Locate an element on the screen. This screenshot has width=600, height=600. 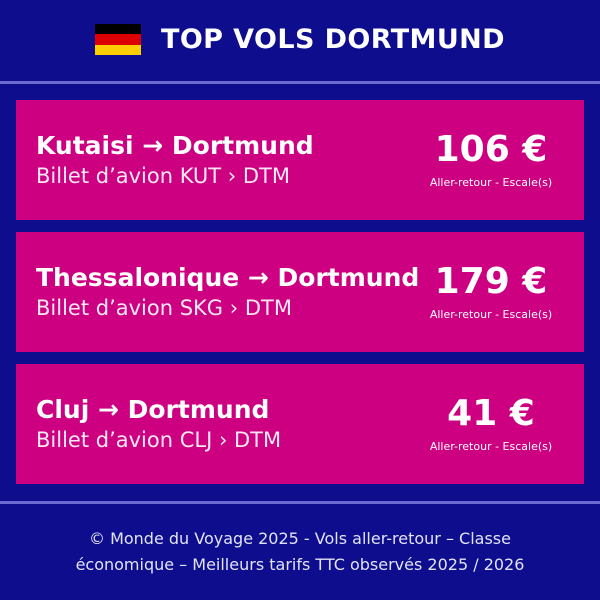
footer-divider is located at coordinates (300, 502).